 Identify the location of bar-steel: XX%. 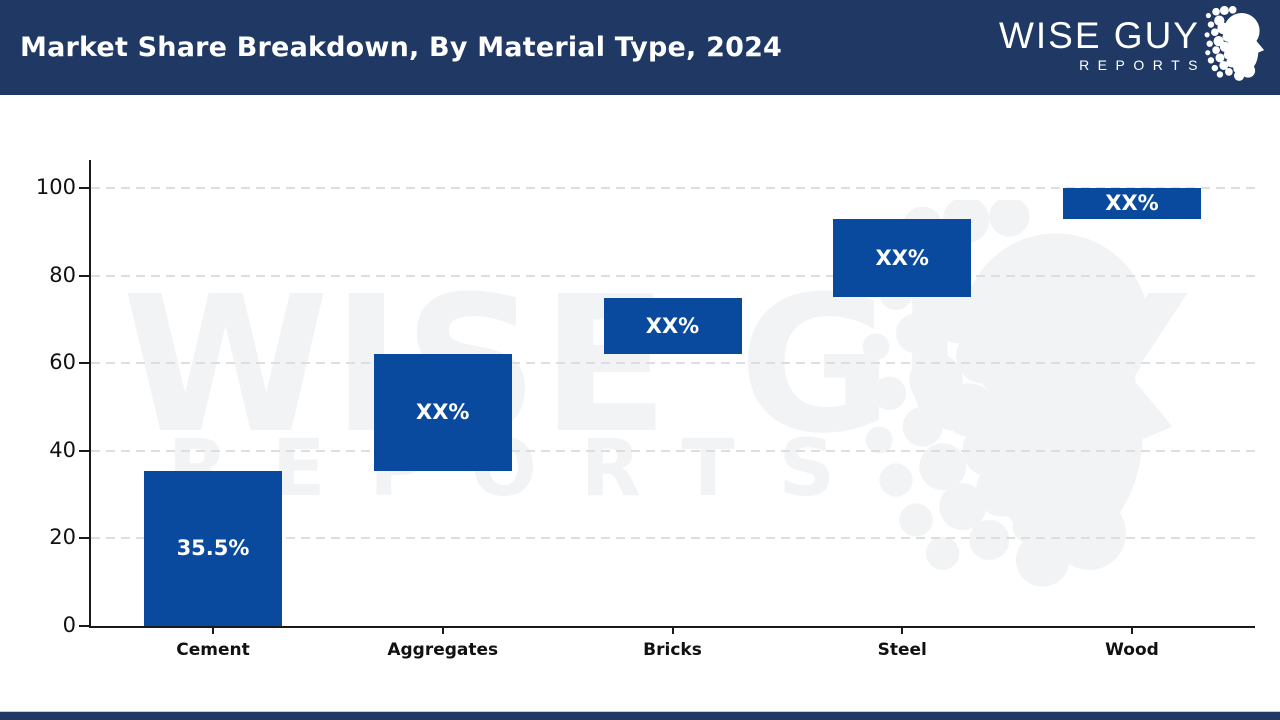
(902, 258).